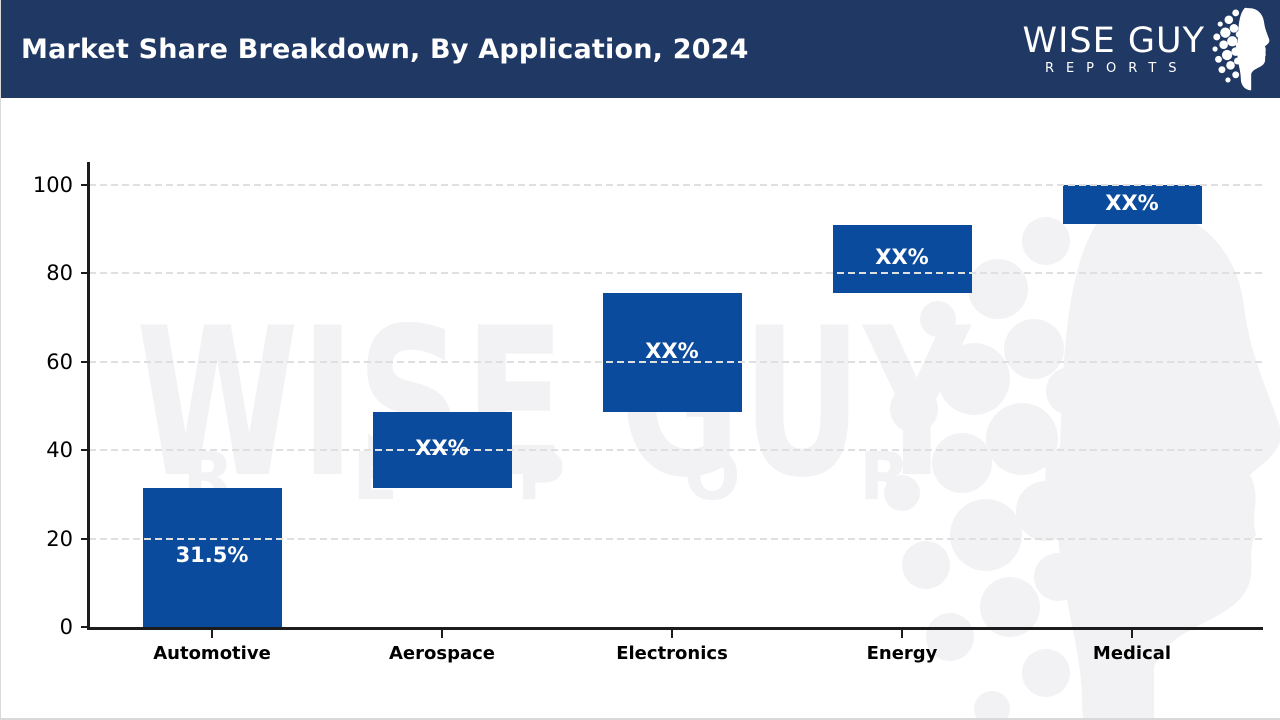 This screenshot has width=1280, height=720. Describe the element at coordinates (675, 628) in the screenshot. I see `x-axis-line` at that location.